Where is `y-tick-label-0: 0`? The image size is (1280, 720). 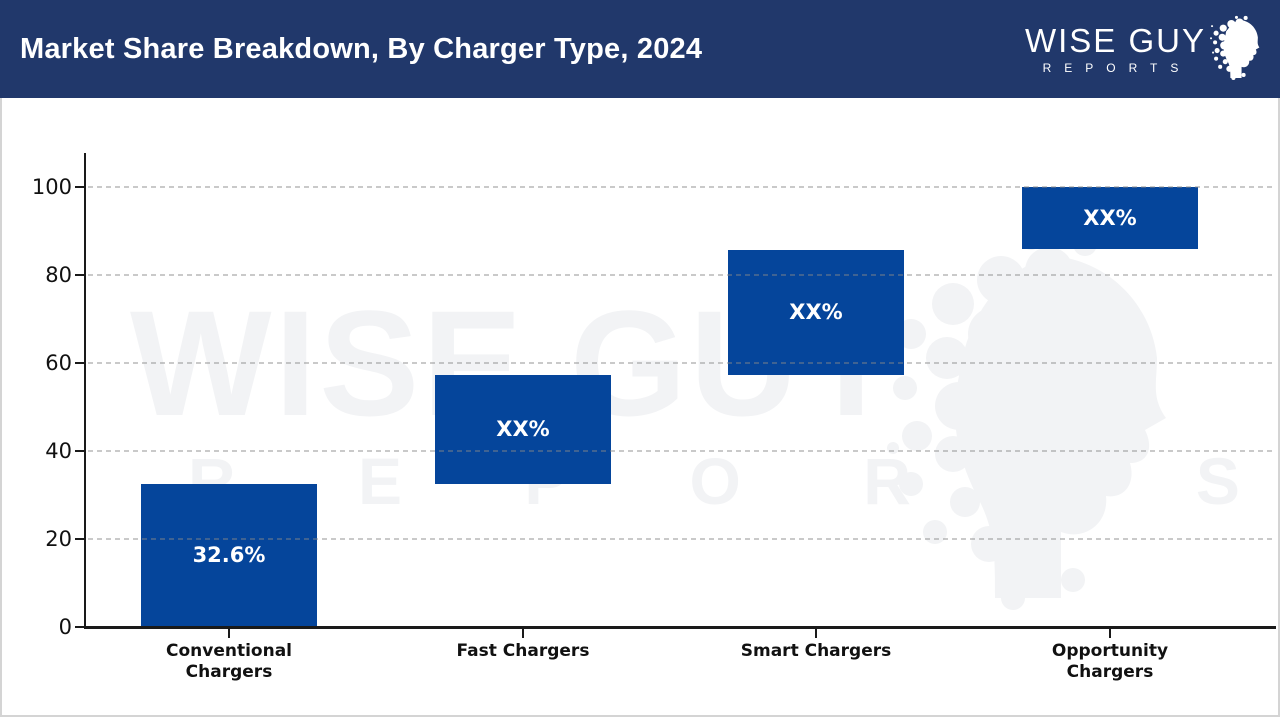
y-tick-label-0: 0 is located at coordinates (65, 627).